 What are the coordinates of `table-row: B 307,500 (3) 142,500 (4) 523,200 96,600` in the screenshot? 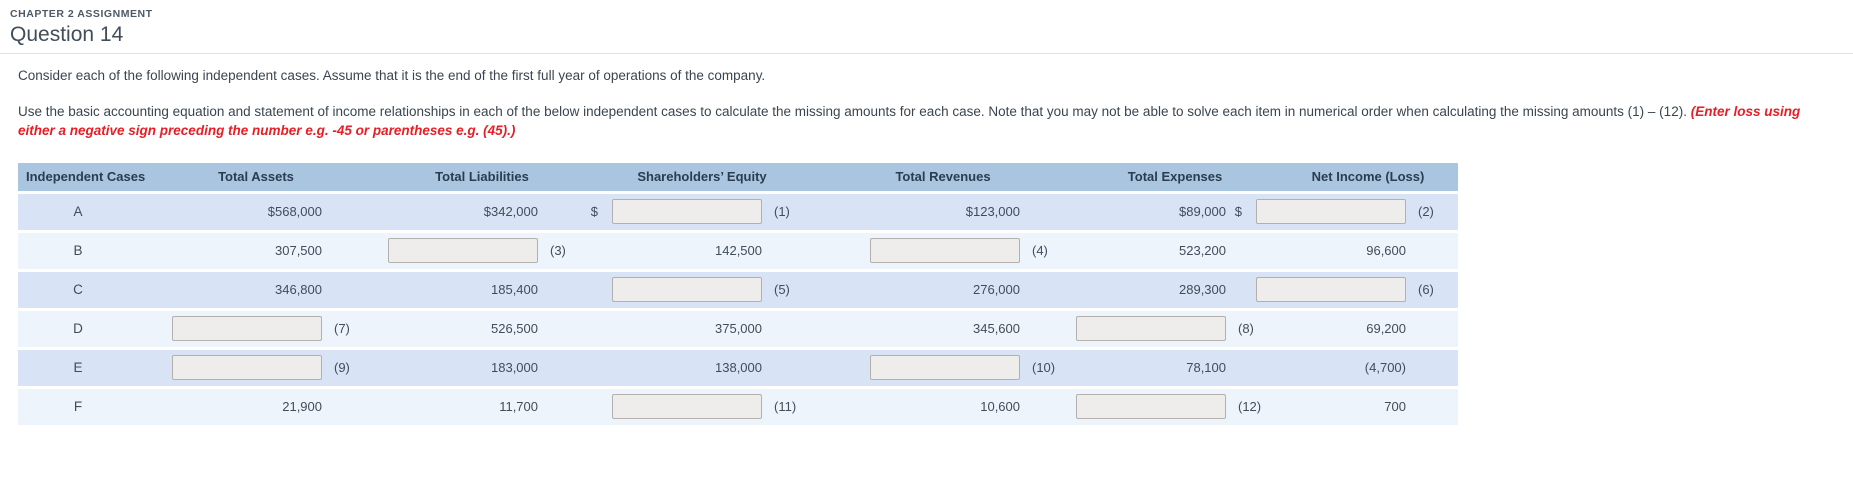 It's located at (738, 250).